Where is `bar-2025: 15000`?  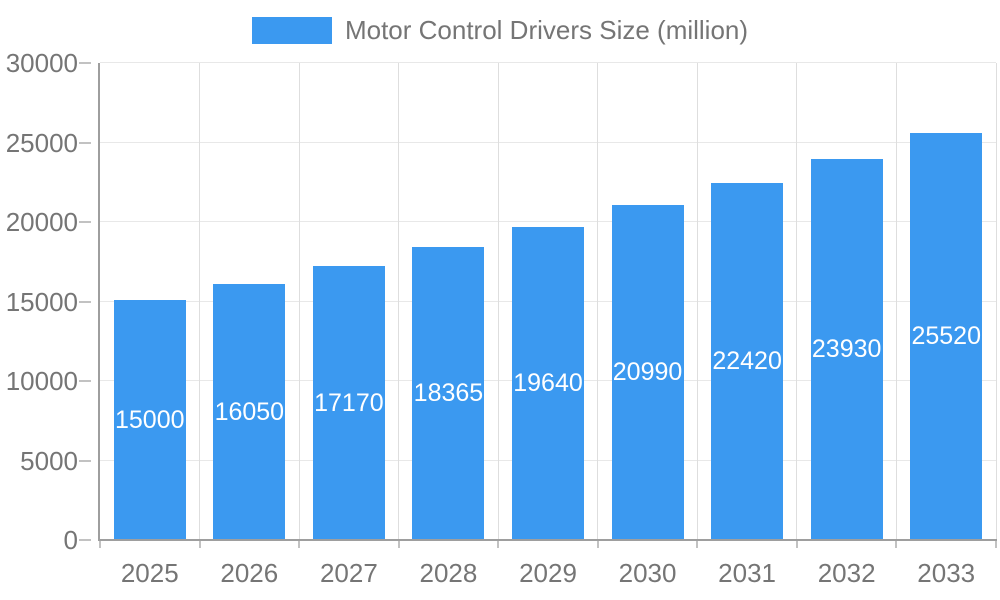 bar-2025: 15000 is located at coordinates (149, 419).